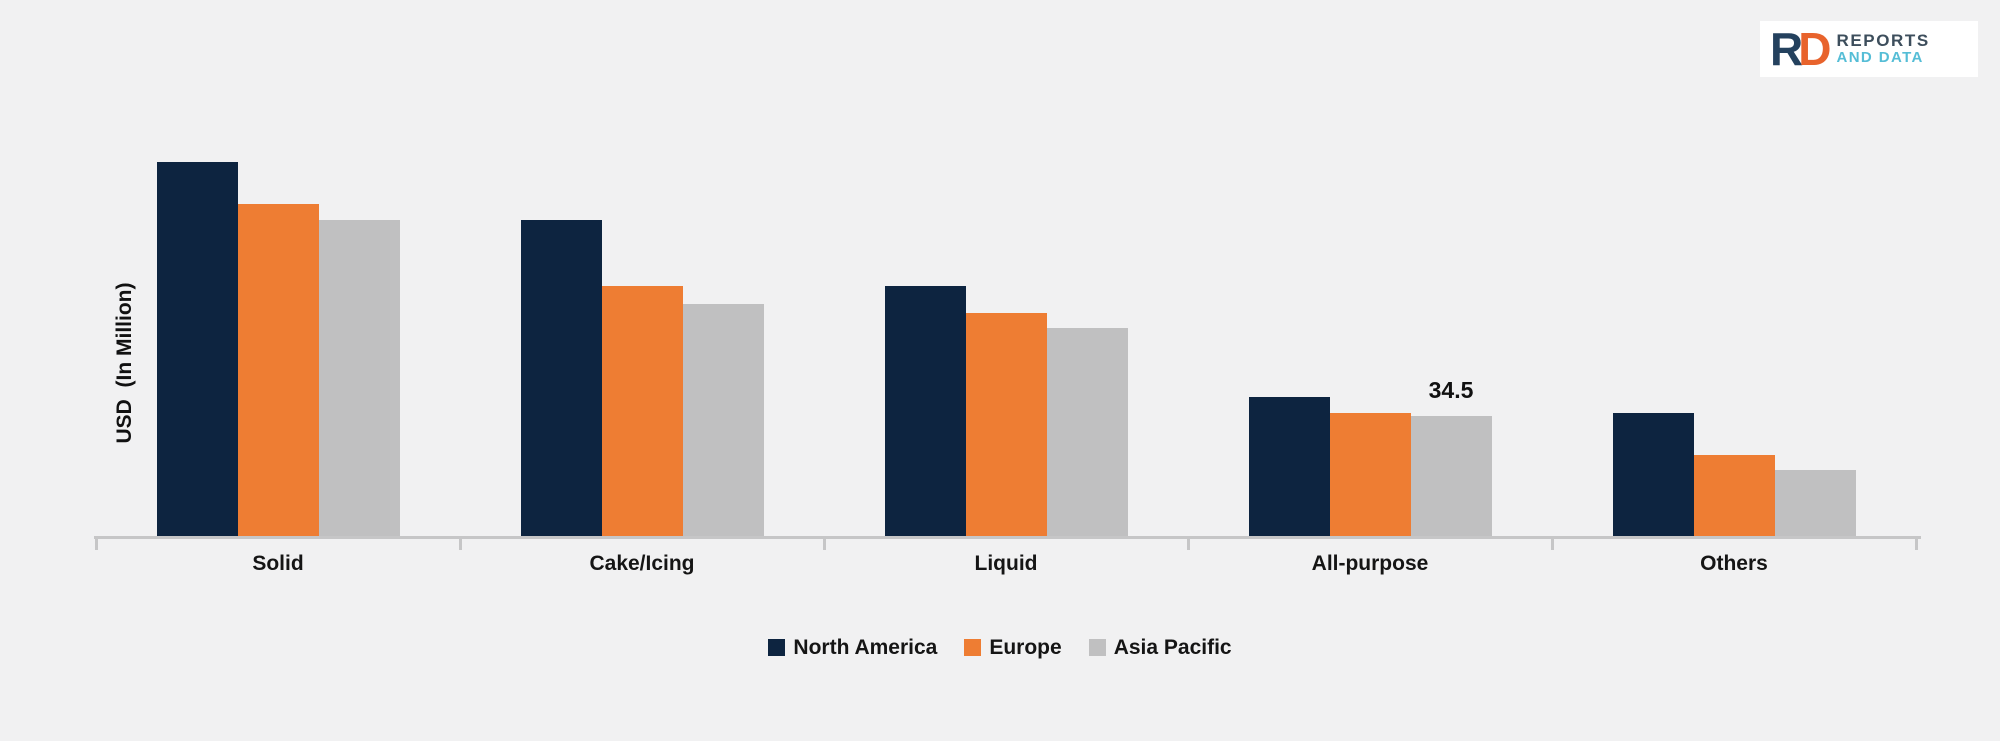 This screenshot has height=741, width=2000. Describe the element at coordinates (723, 420) in the screenshot. I see `bar-asia-pacific-cake-icing` at that location.